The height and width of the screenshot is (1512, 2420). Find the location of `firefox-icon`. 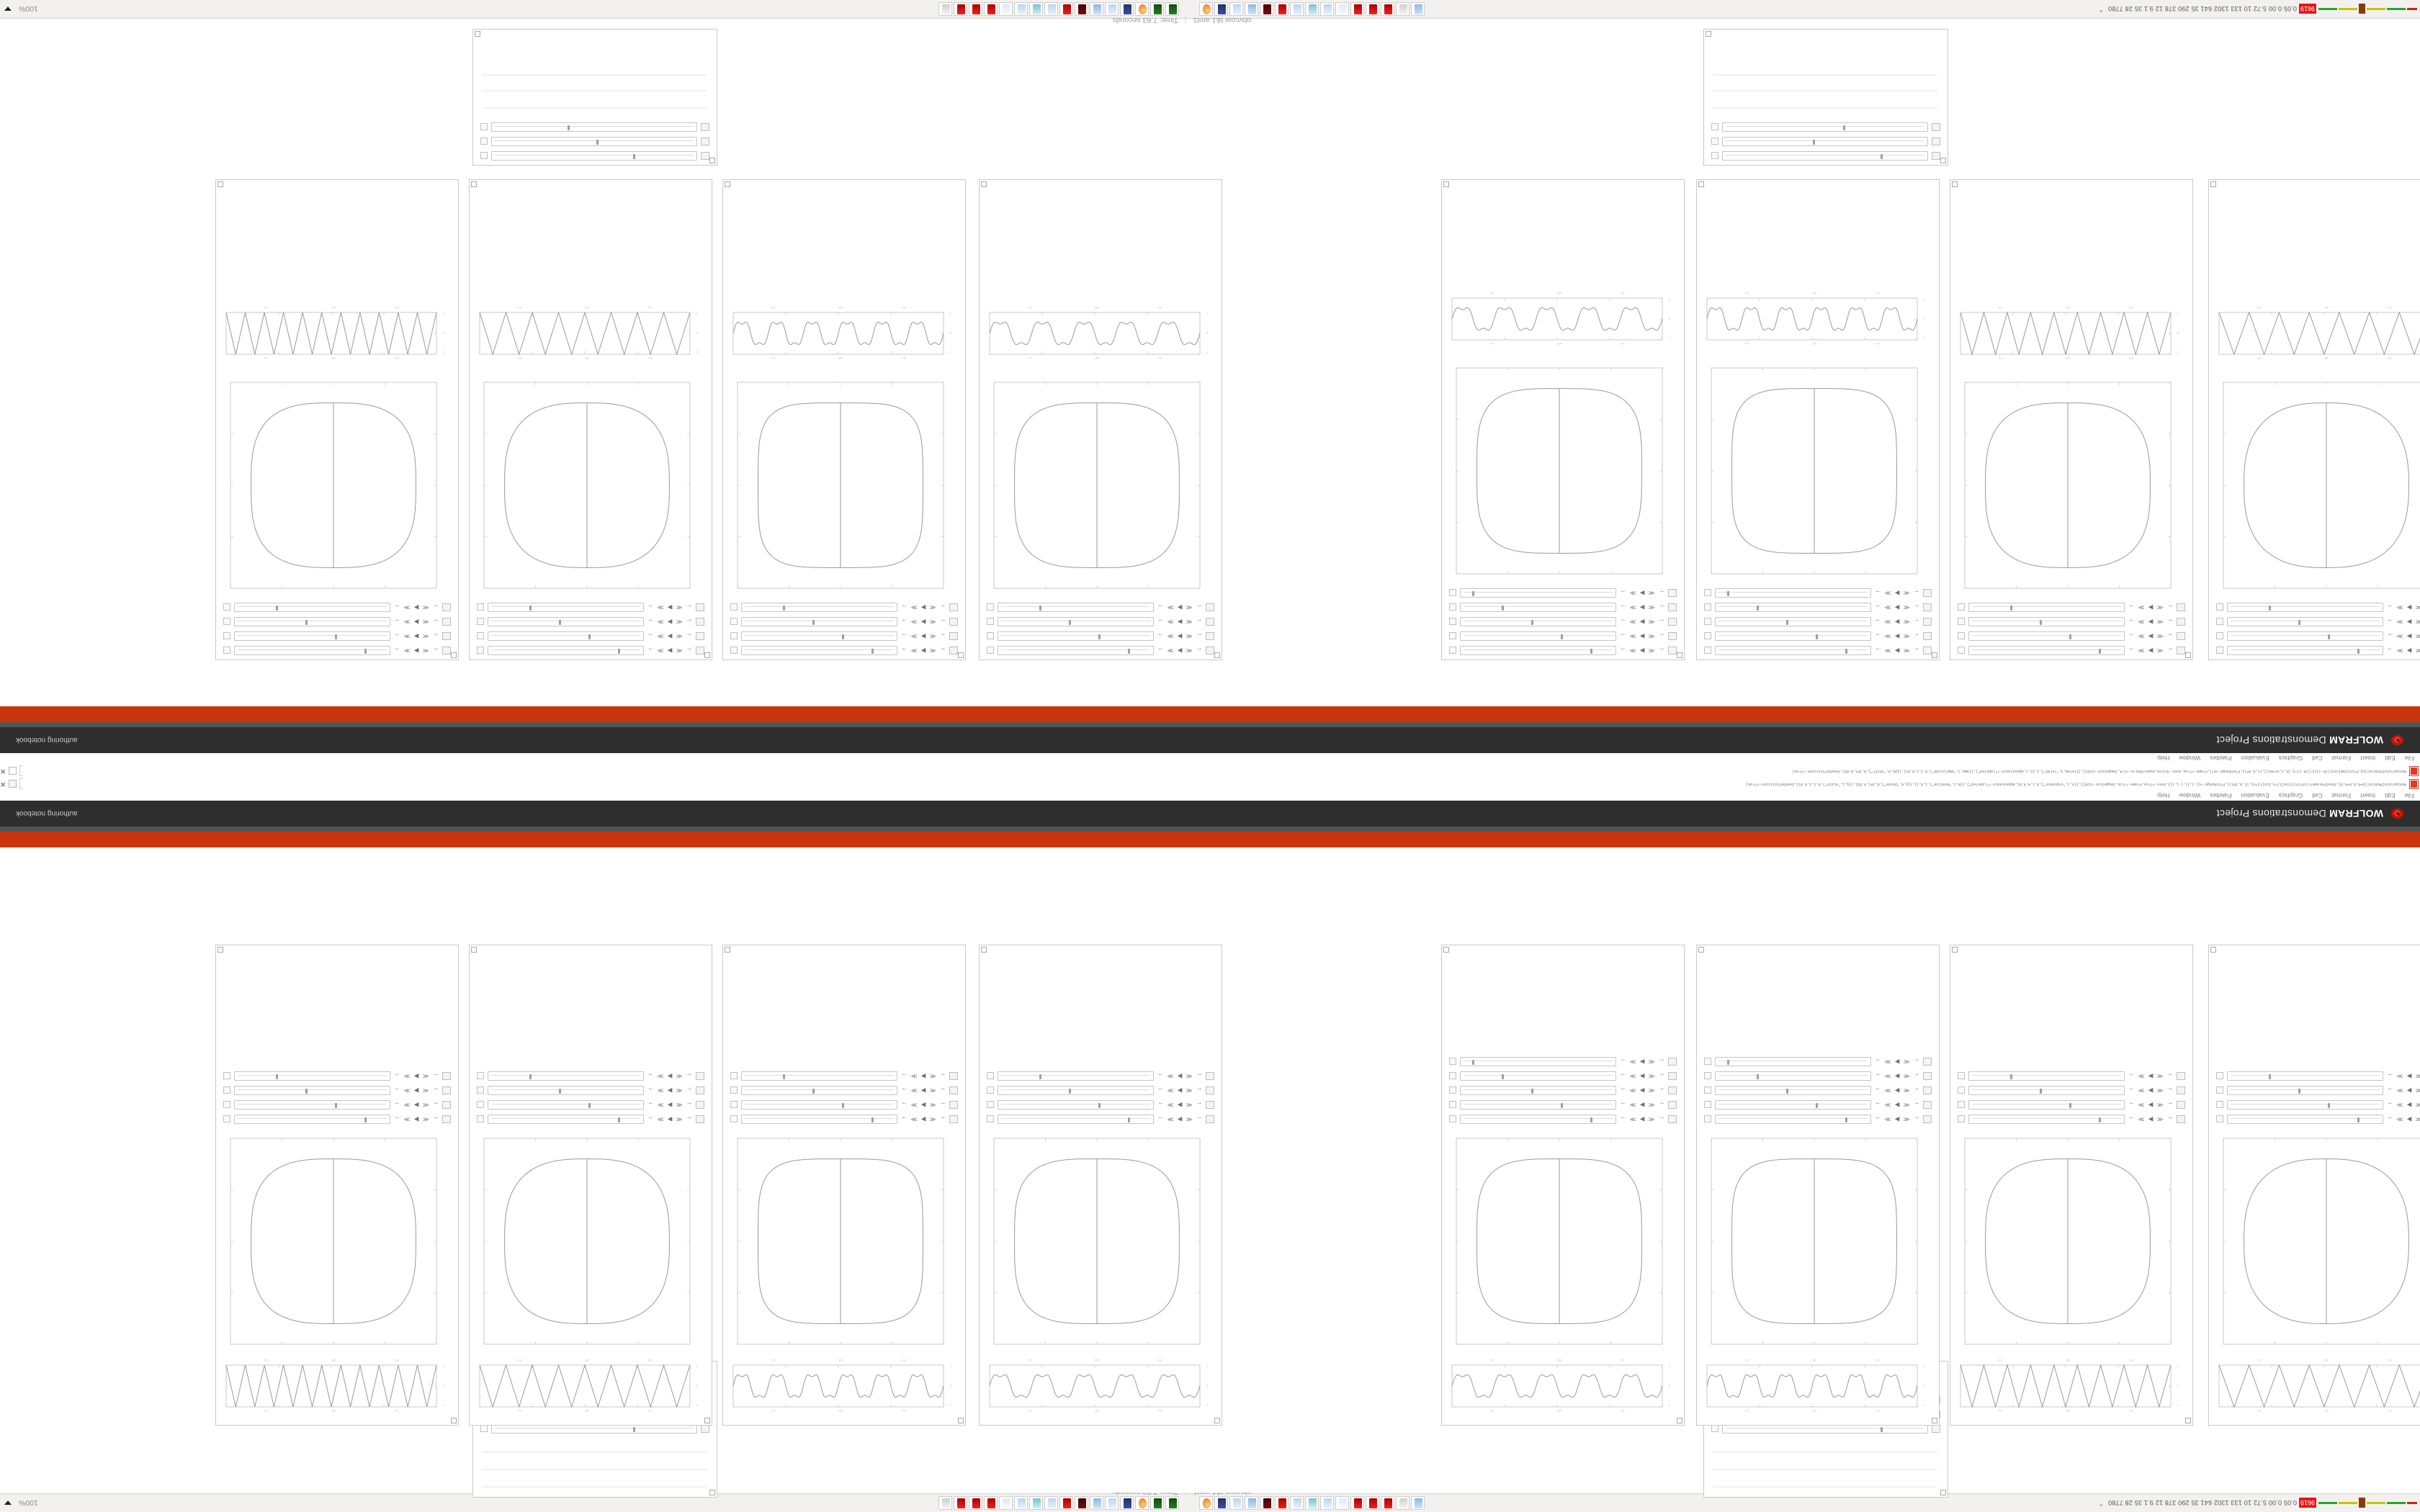

firefox-icon is located at coordinates (1142, 9).